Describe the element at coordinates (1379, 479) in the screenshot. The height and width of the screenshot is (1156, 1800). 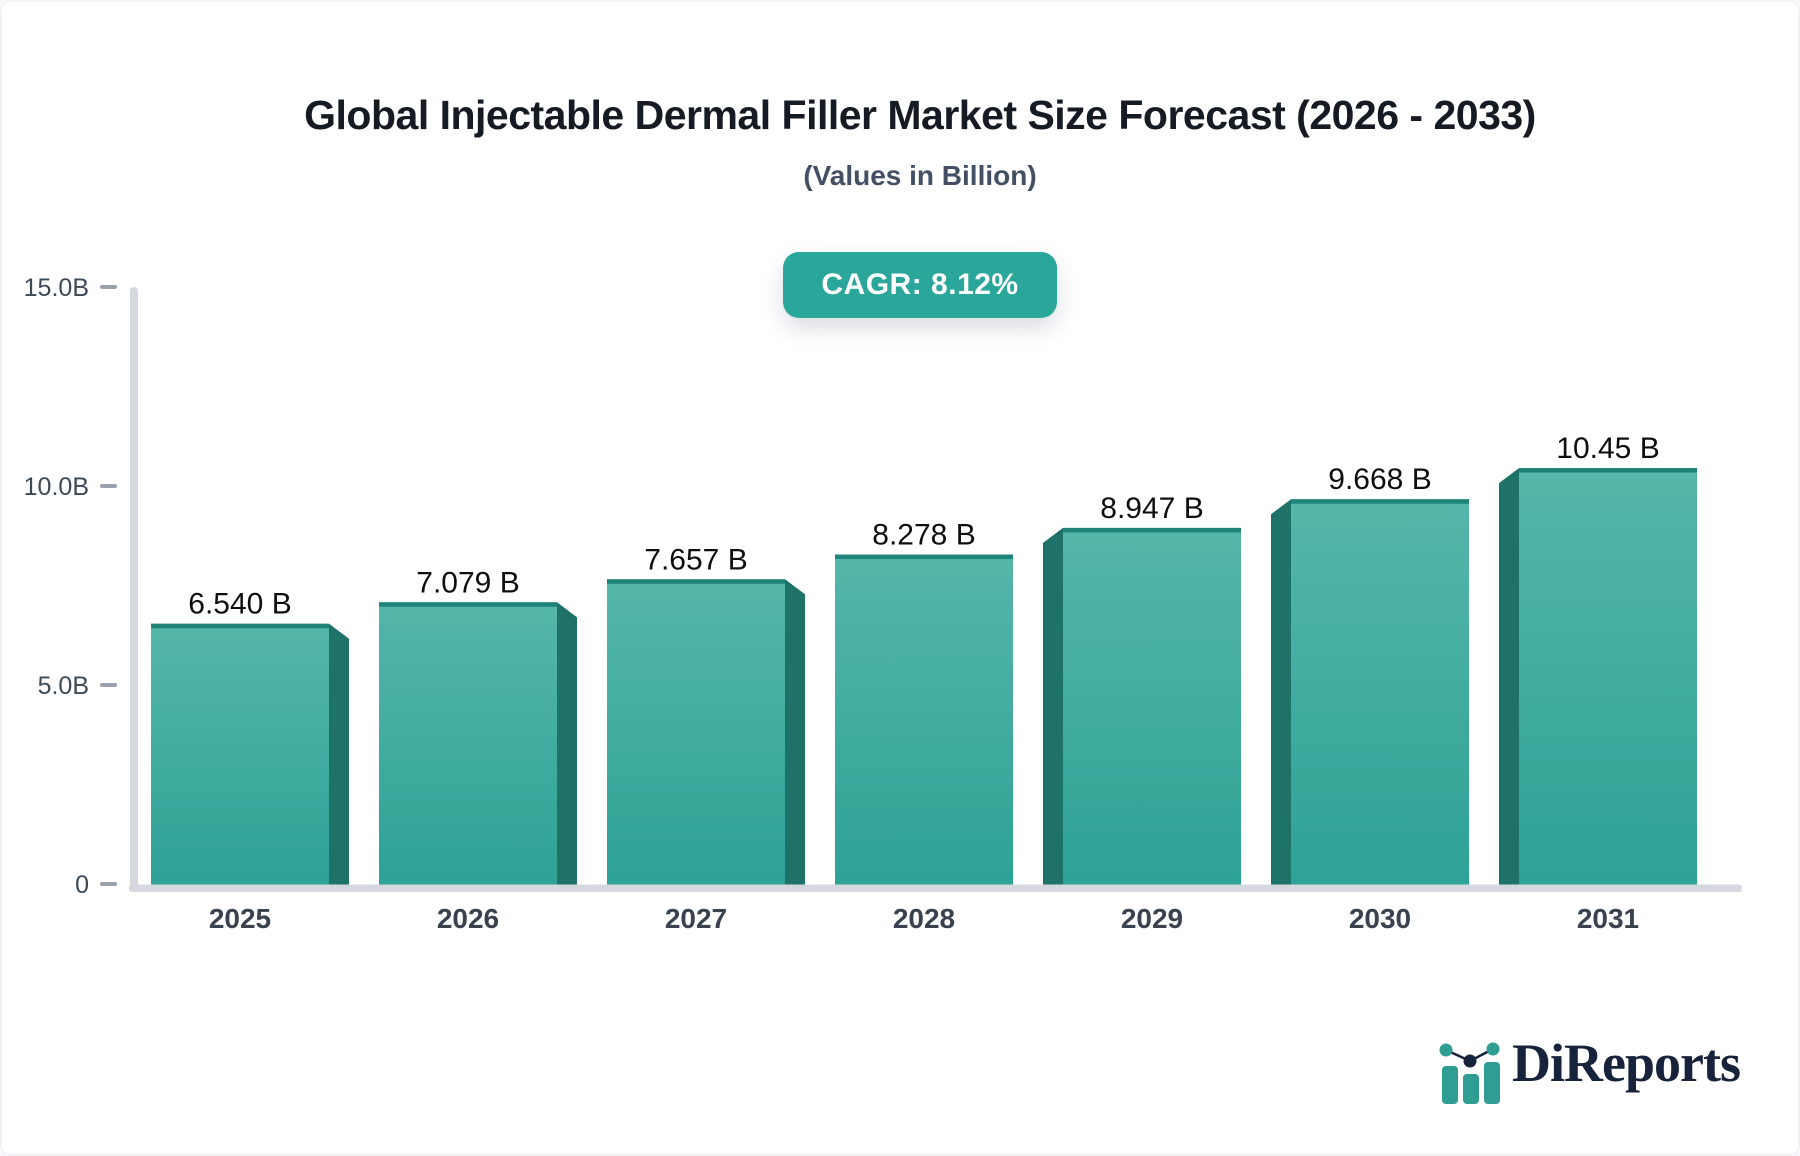
I see `bar-value-label: 9.668 B` at that location.